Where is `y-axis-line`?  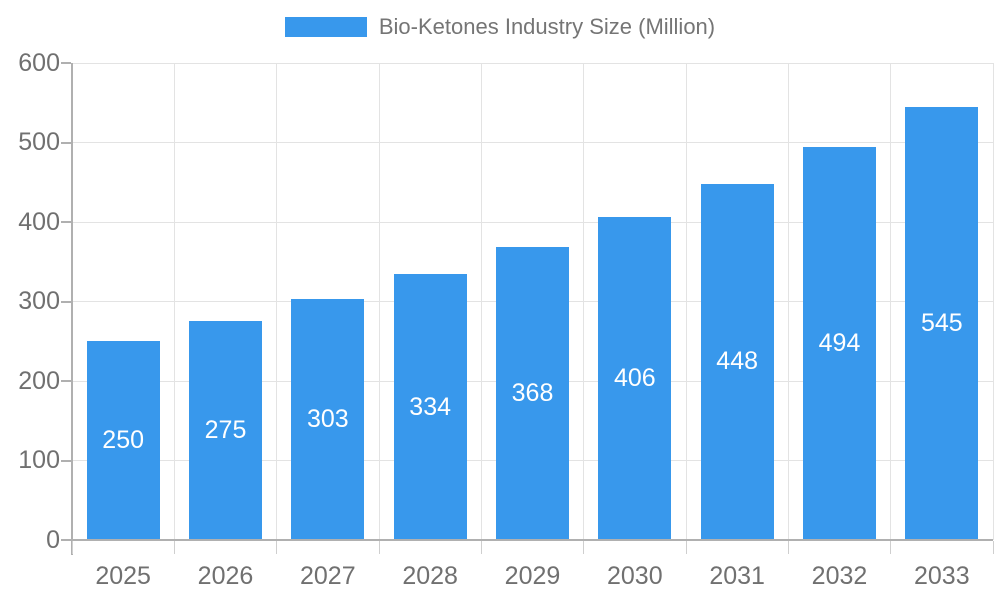 y-axis-line is located at coordinates (72, 309).